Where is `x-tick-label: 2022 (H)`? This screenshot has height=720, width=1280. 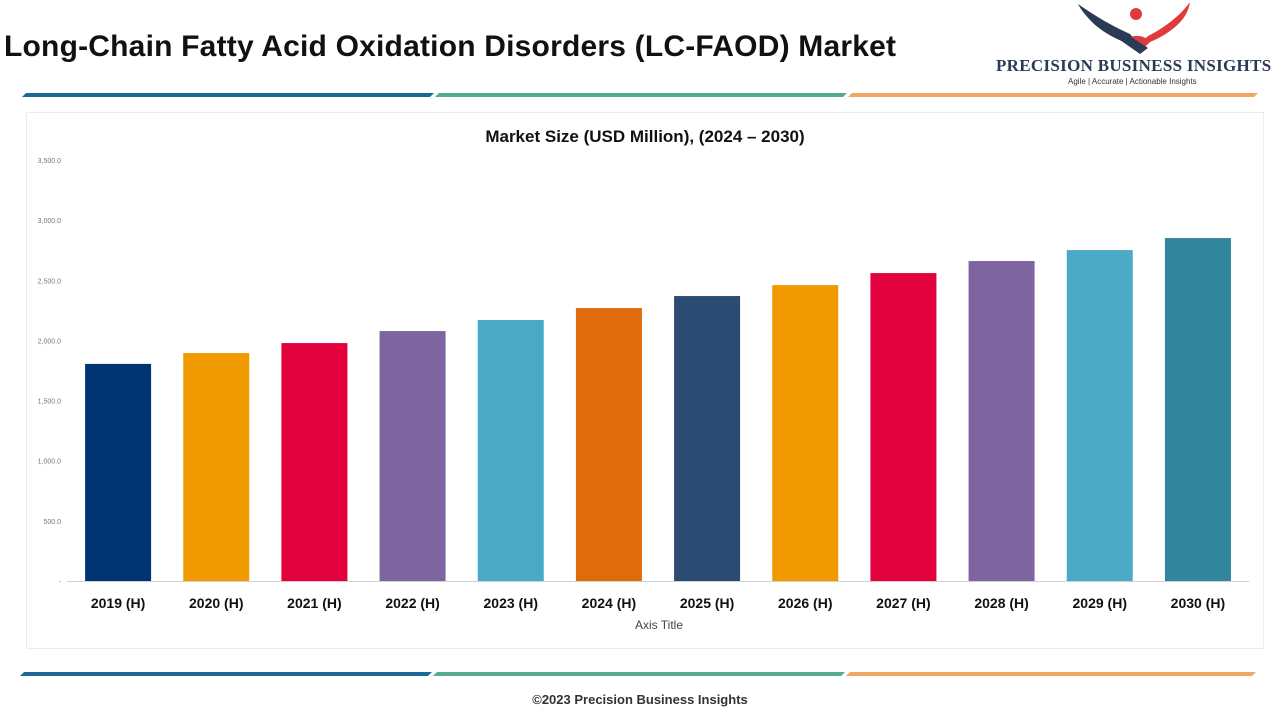 x-tick-label: 2022 (H) is located at coordinates (412, 603).